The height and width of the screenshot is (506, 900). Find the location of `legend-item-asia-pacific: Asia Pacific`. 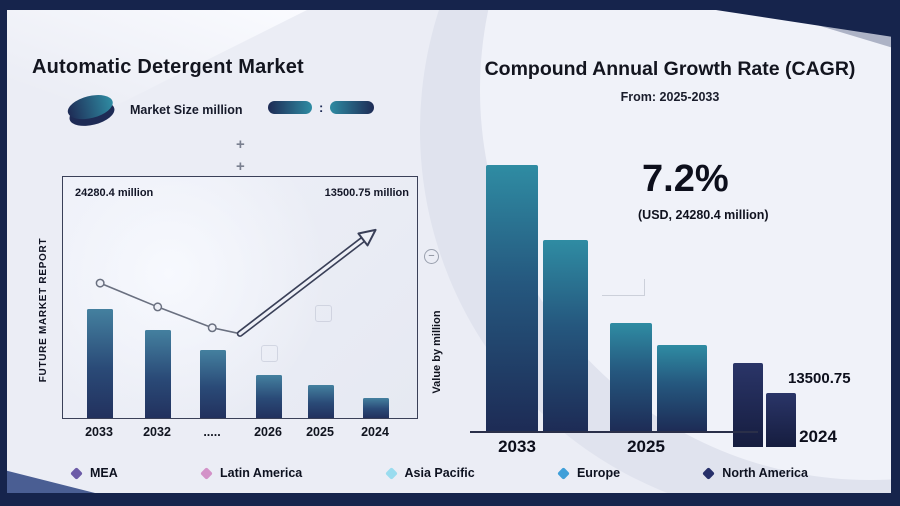

legend-item-asia-pacific: Asia Pacific is located at coordinates (429, 473).